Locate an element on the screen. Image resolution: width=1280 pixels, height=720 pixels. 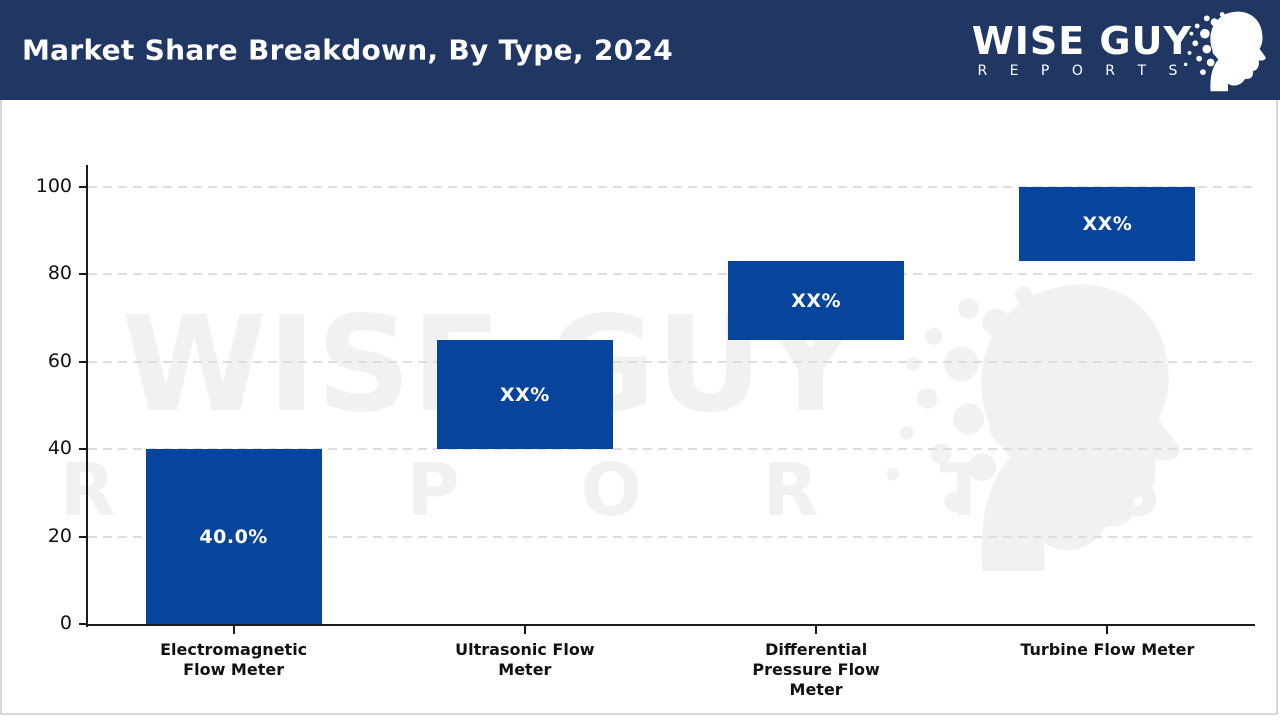
y-tick-label: 0 is located at coordinates (65, 623).